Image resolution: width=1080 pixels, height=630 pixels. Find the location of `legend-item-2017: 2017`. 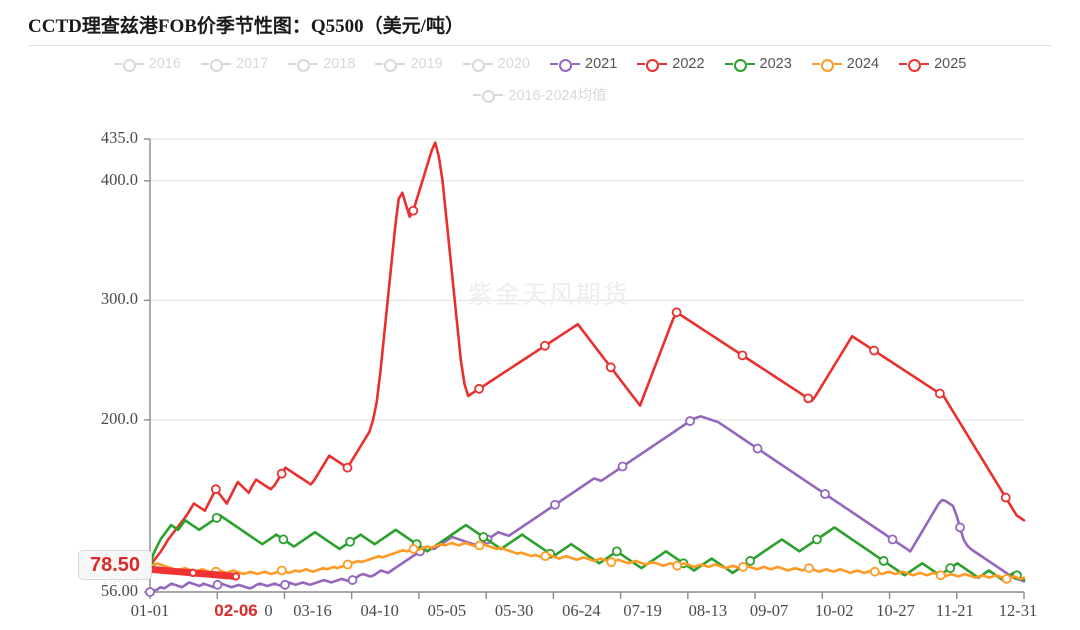

legend-item-2017: 2017 is located at coordinates (234, 64).